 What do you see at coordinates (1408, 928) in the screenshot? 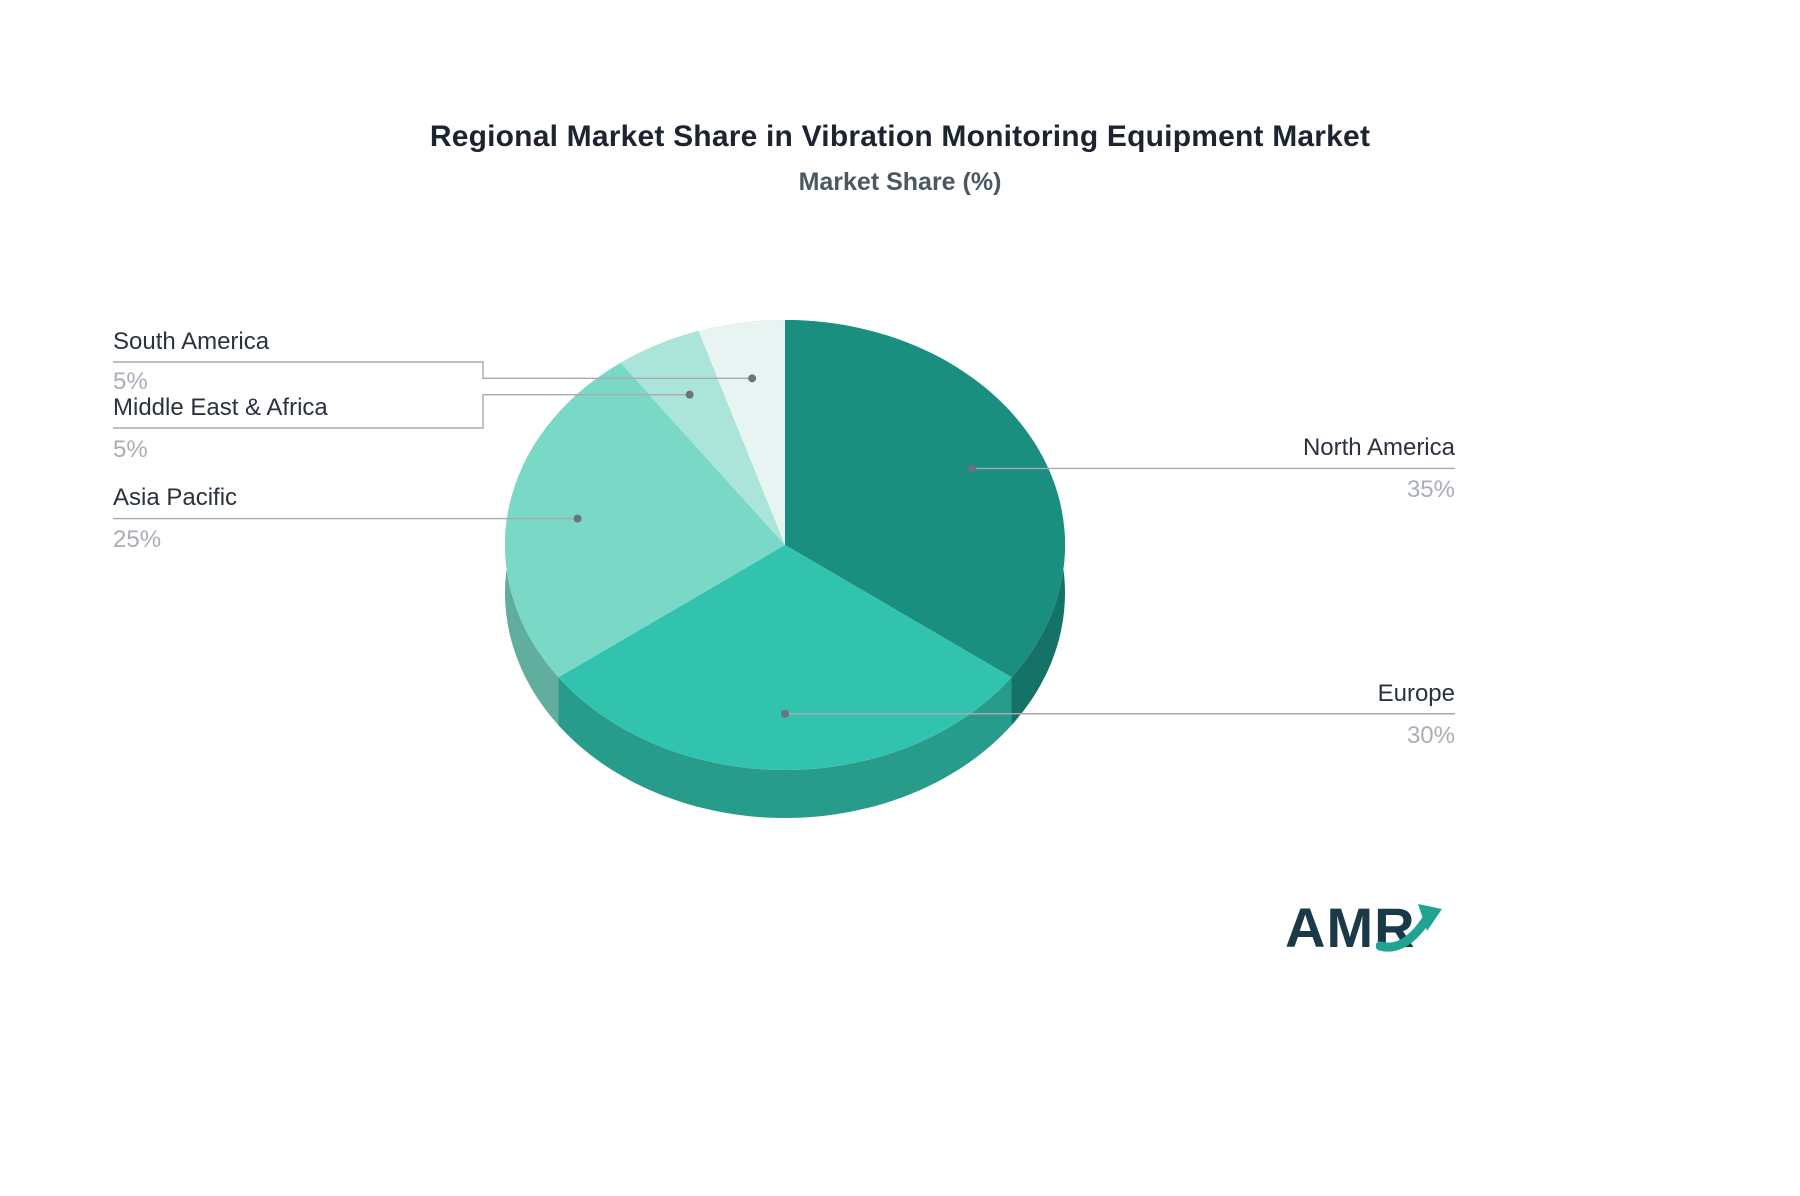
I see `amr-logo-arrow-icon` at bounding box center [1408, 928].